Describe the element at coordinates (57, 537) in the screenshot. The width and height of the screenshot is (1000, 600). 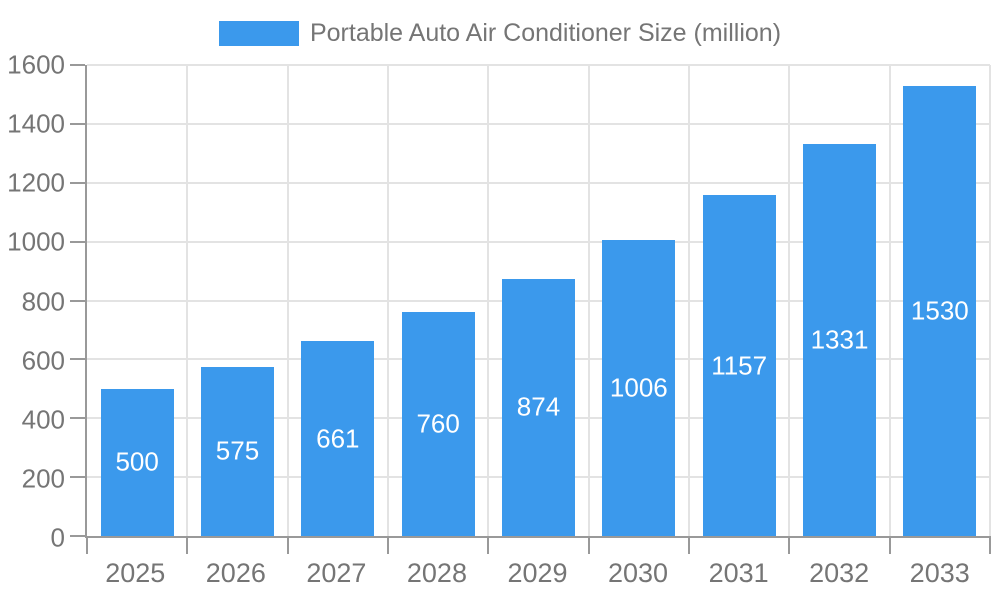
I see `y-axis-tick-label: 0` at that location.